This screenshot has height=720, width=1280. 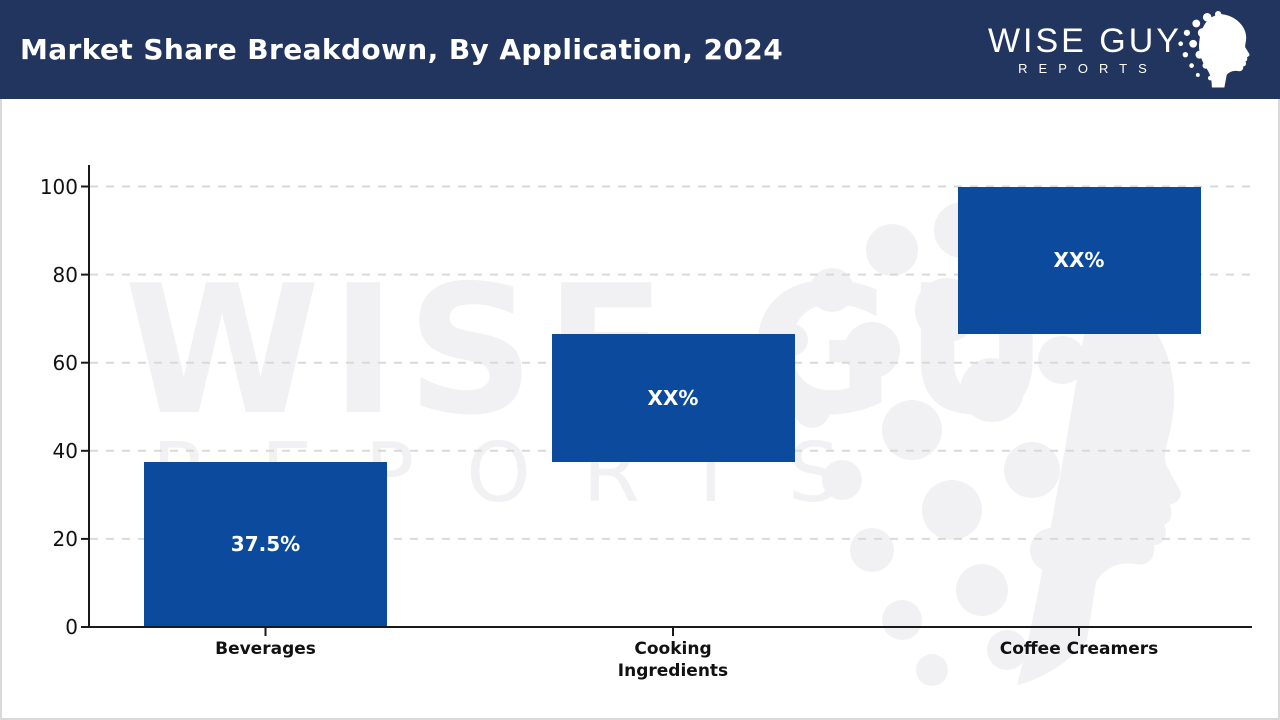 I want to click on bar-coffee-creamers, so click(x=1079, y=260).